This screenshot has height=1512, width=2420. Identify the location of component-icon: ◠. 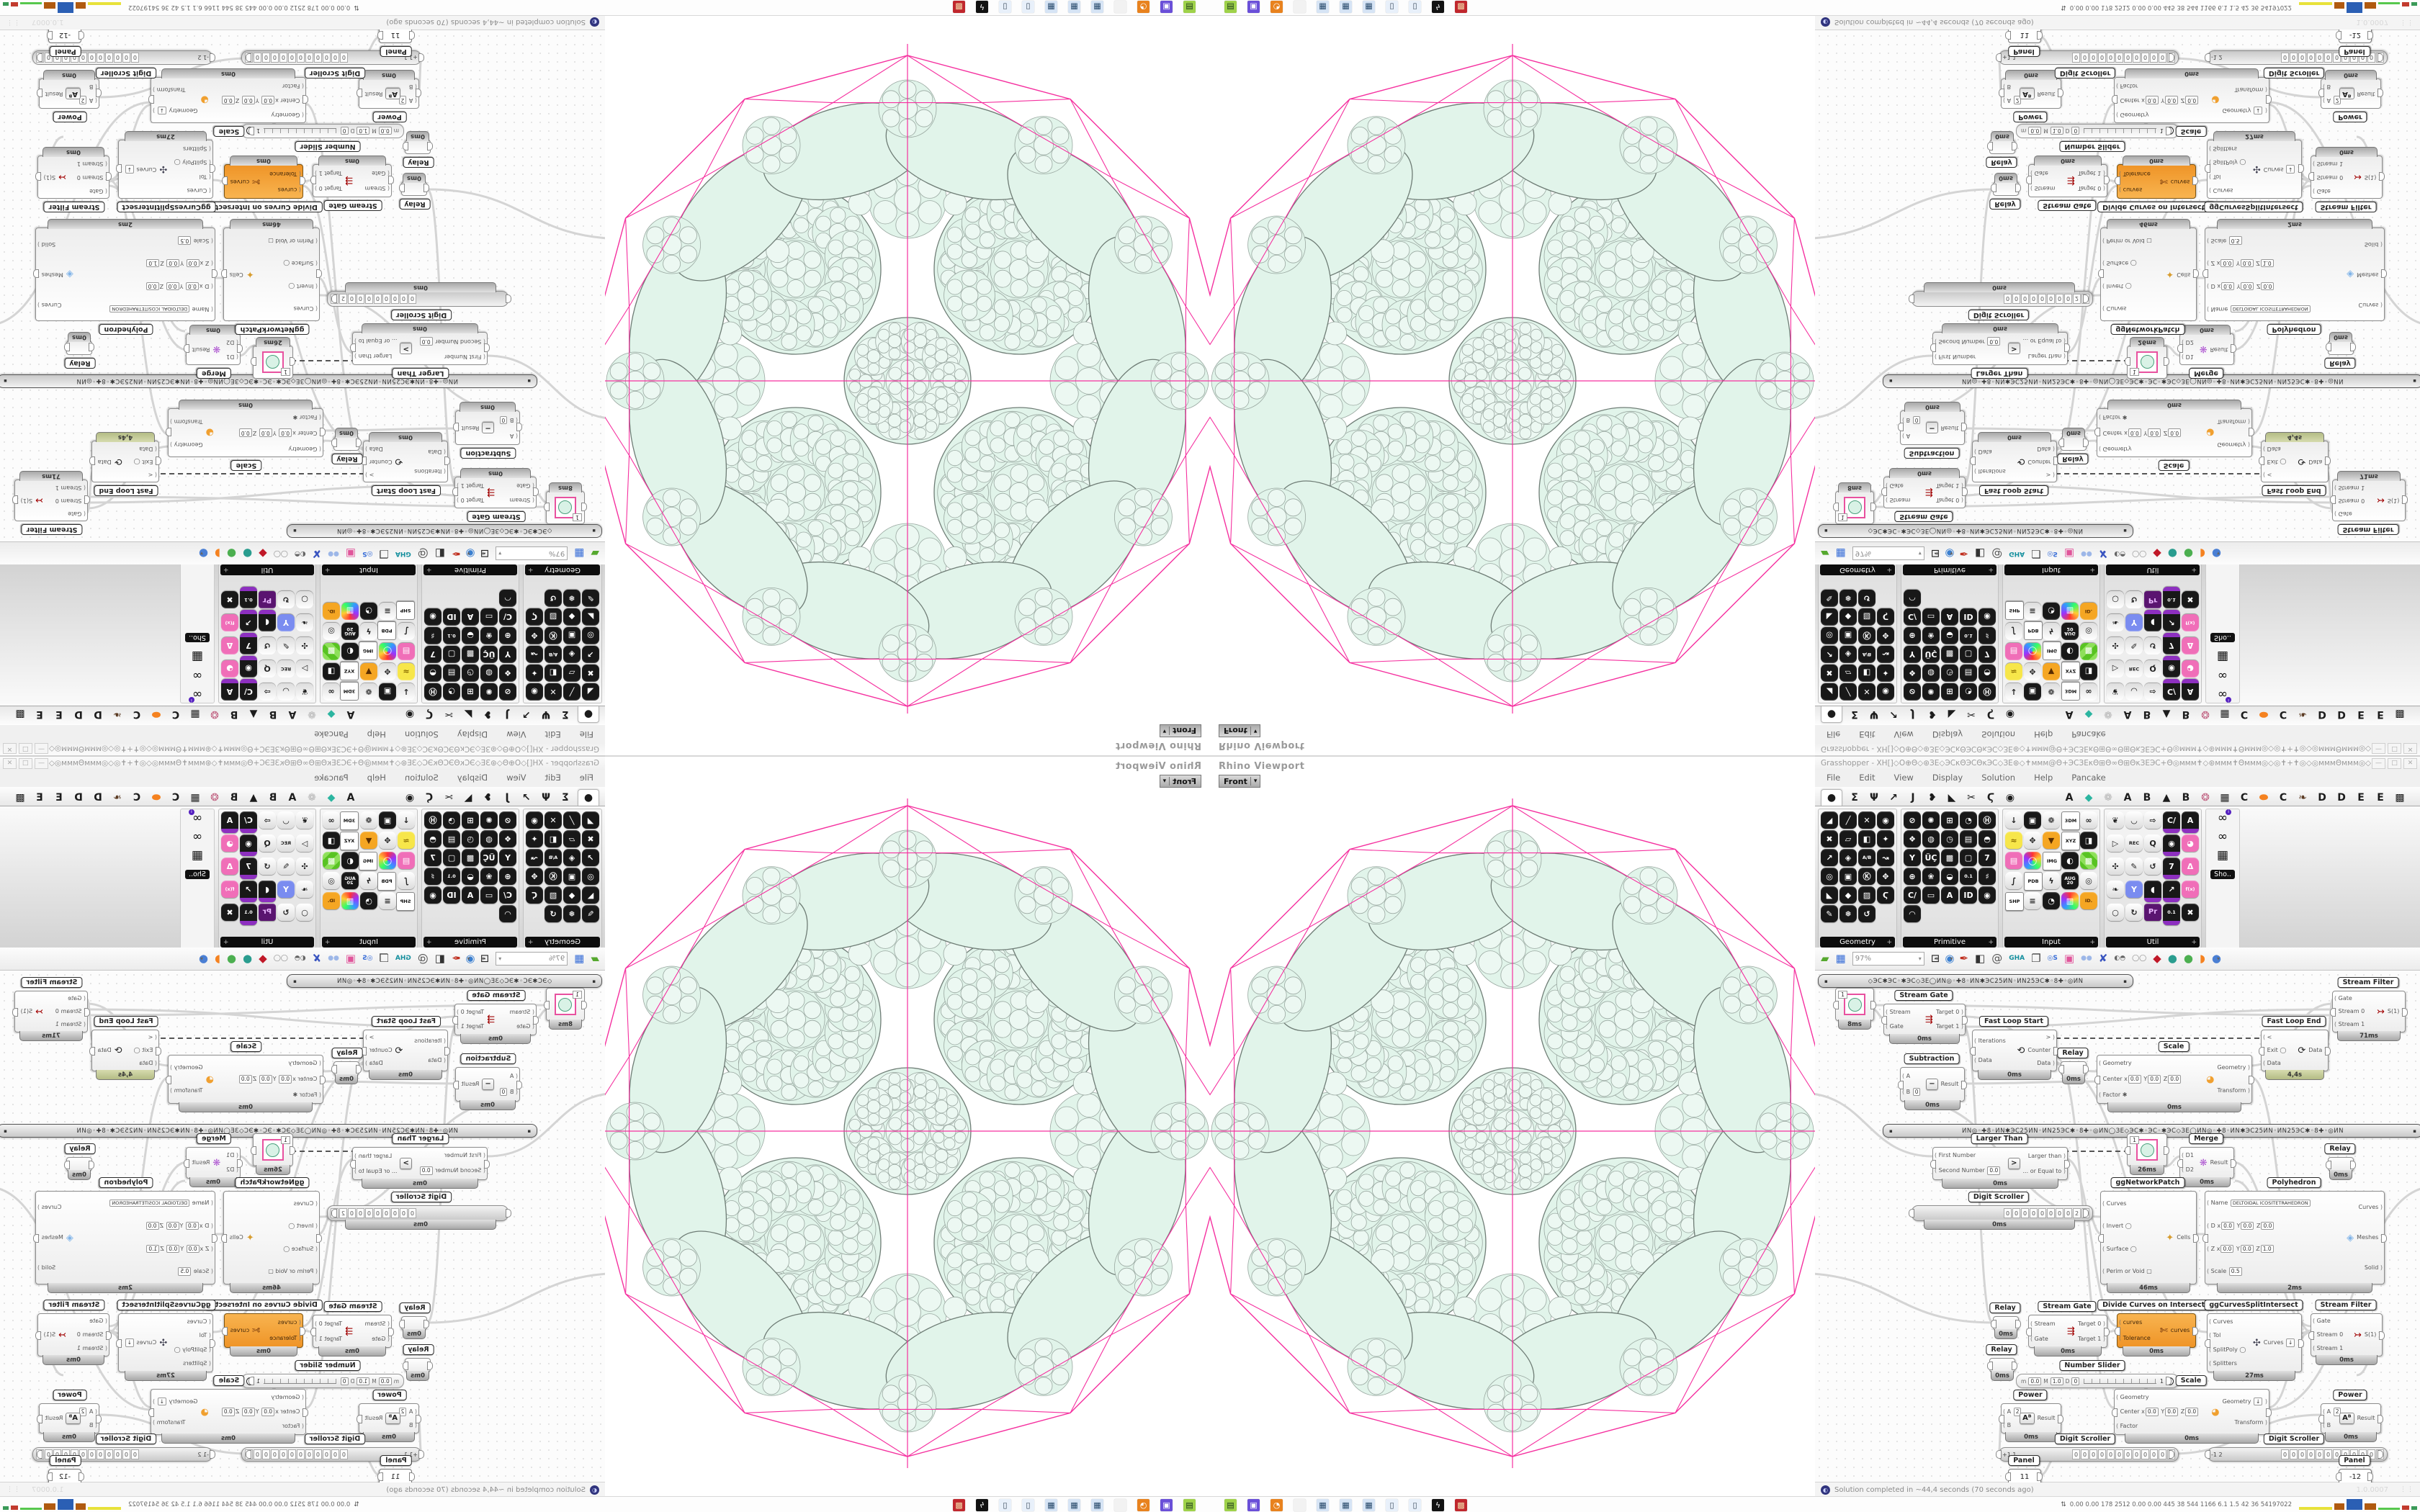
(508, 913).